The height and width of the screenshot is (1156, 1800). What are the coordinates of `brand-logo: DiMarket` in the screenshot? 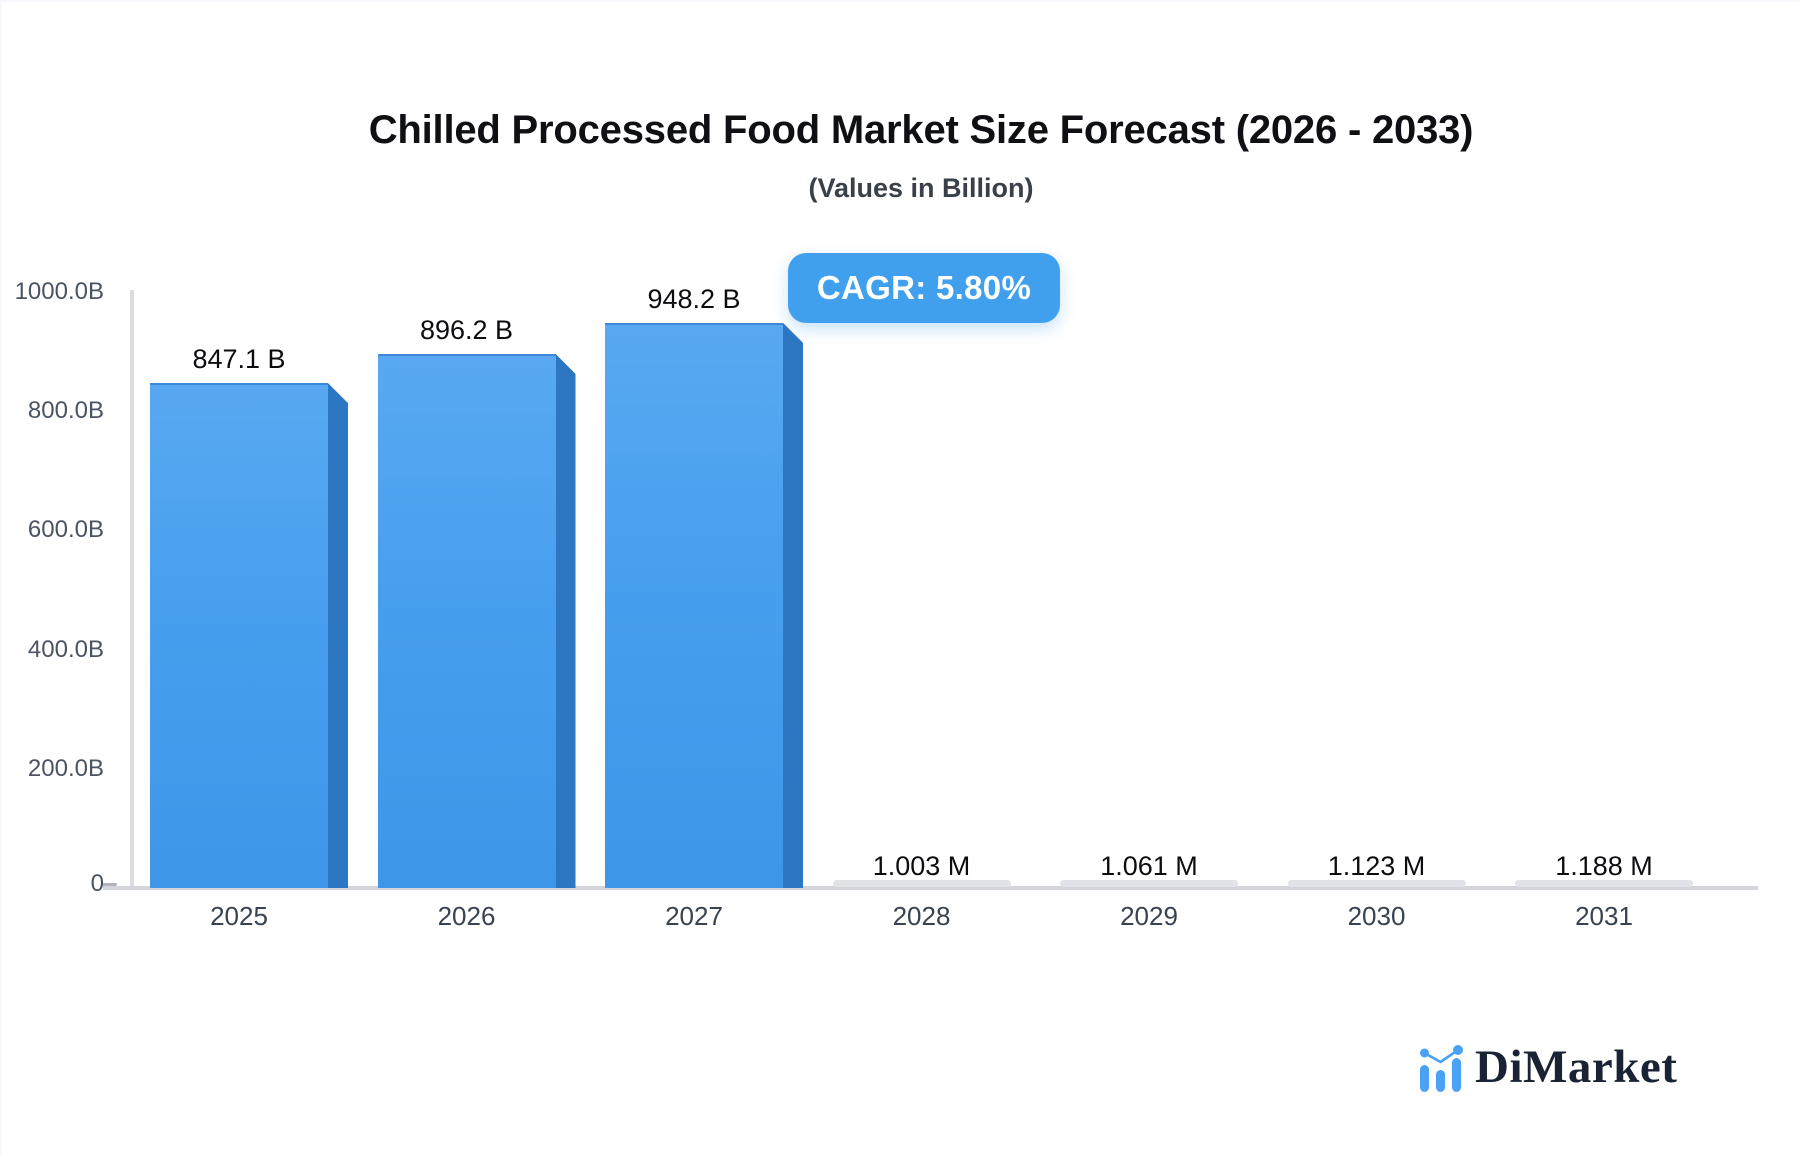 It's located at (1547, 1066).